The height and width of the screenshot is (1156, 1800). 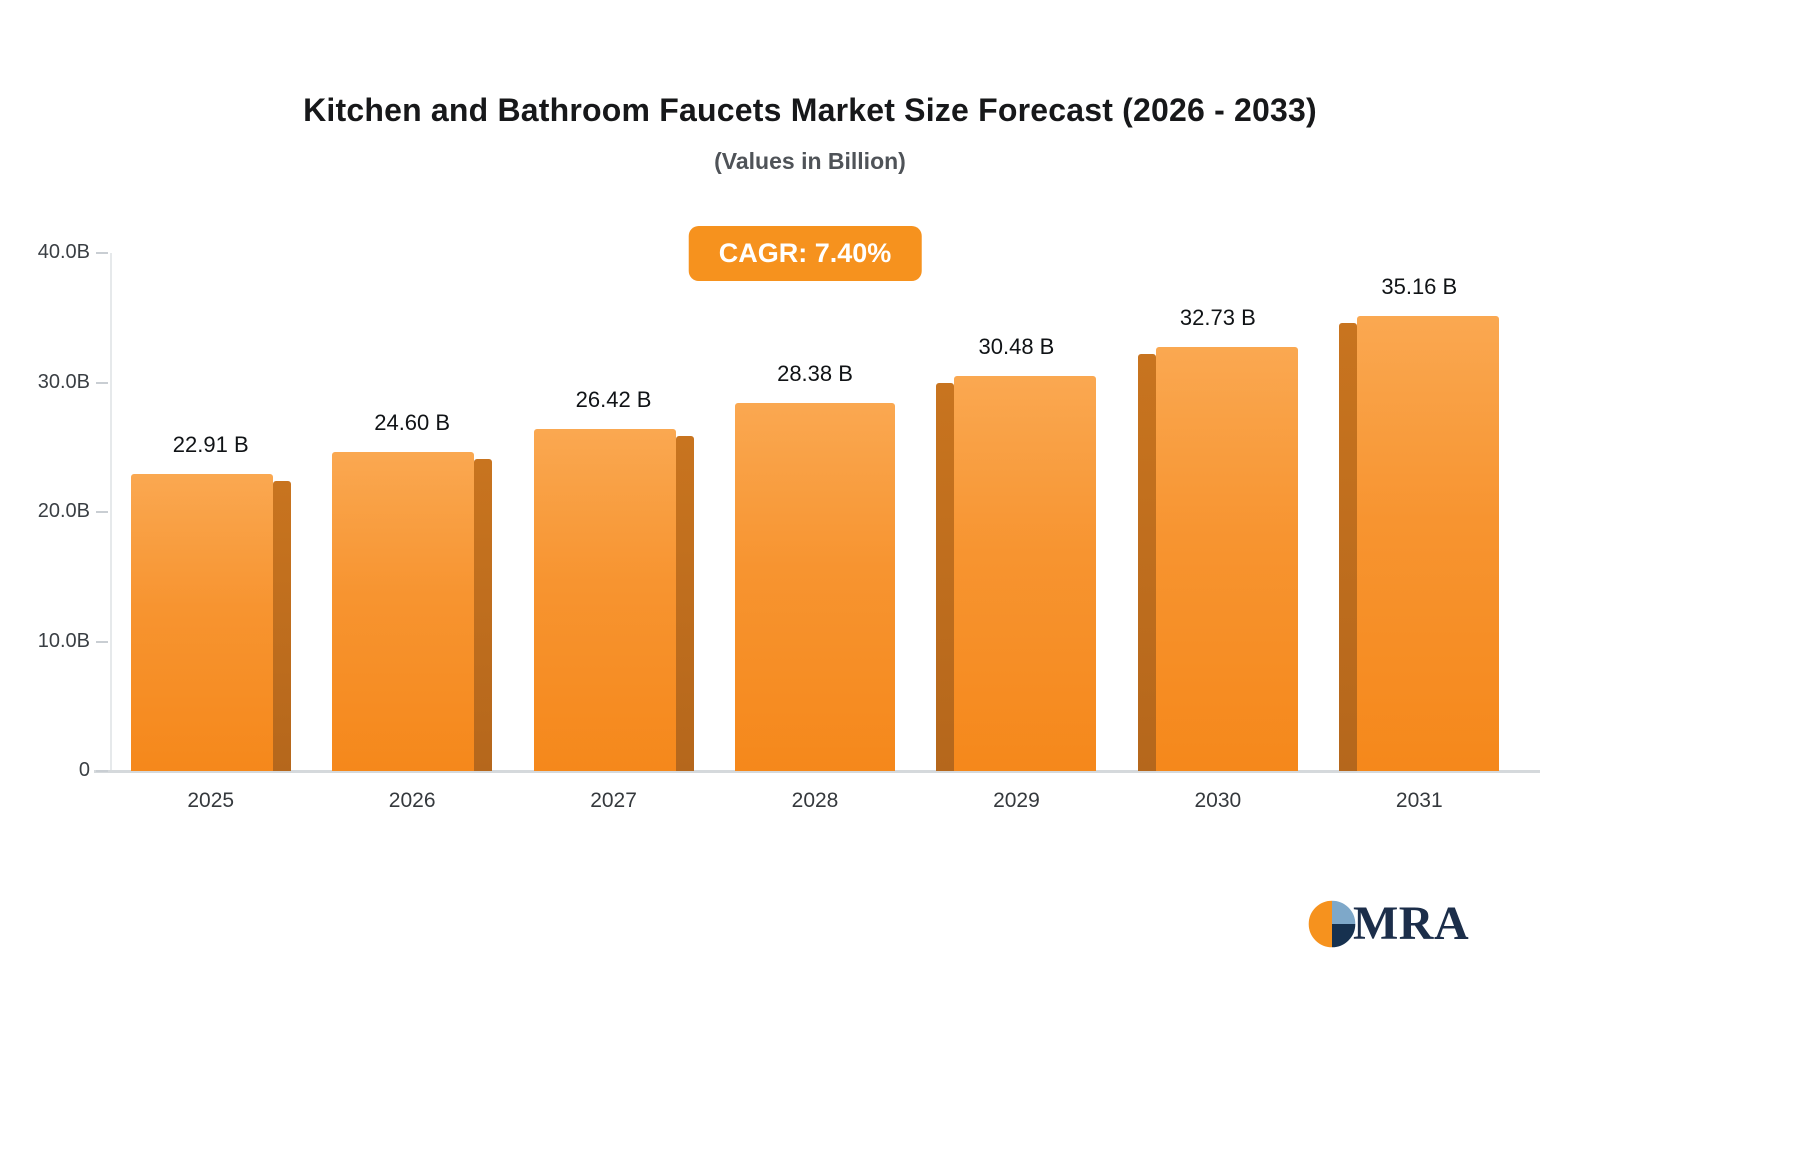 I want to click on bar-group: 26.42 B 2027, so click(x=613, y=532).